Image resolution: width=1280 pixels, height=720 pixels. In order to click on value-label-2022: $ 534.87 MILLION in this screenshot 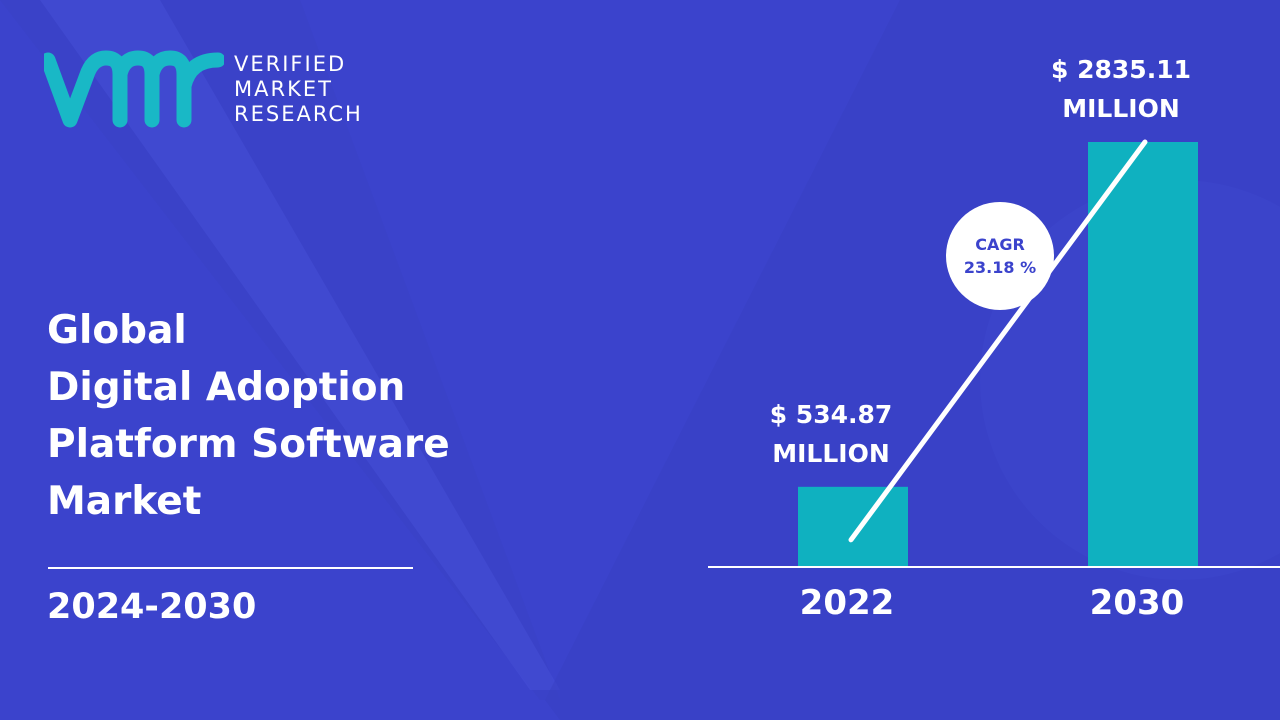, I will do `click(831, 434)`.